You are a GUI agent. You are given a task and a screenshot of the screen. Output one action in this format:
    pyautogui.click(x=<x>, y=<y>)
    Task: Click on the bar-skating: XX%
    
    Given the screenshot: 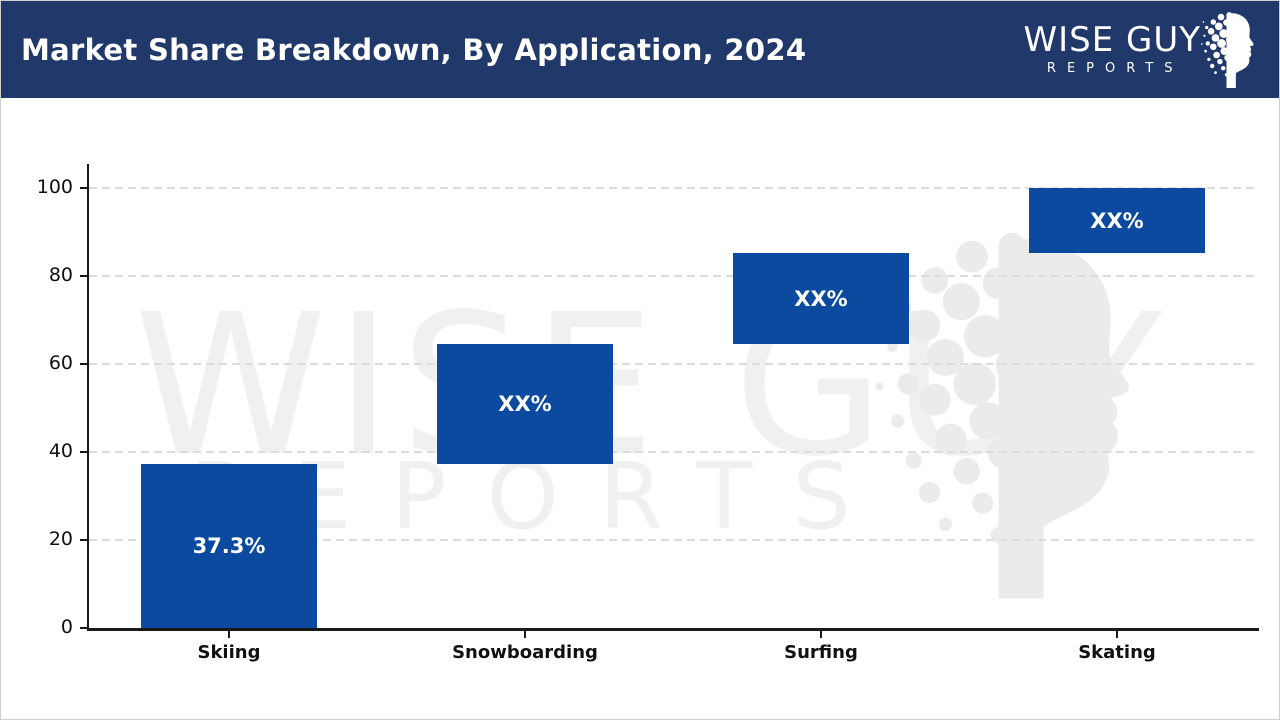 What is the action you would take?
    pyautogui.click(x=1117, y=221)
    